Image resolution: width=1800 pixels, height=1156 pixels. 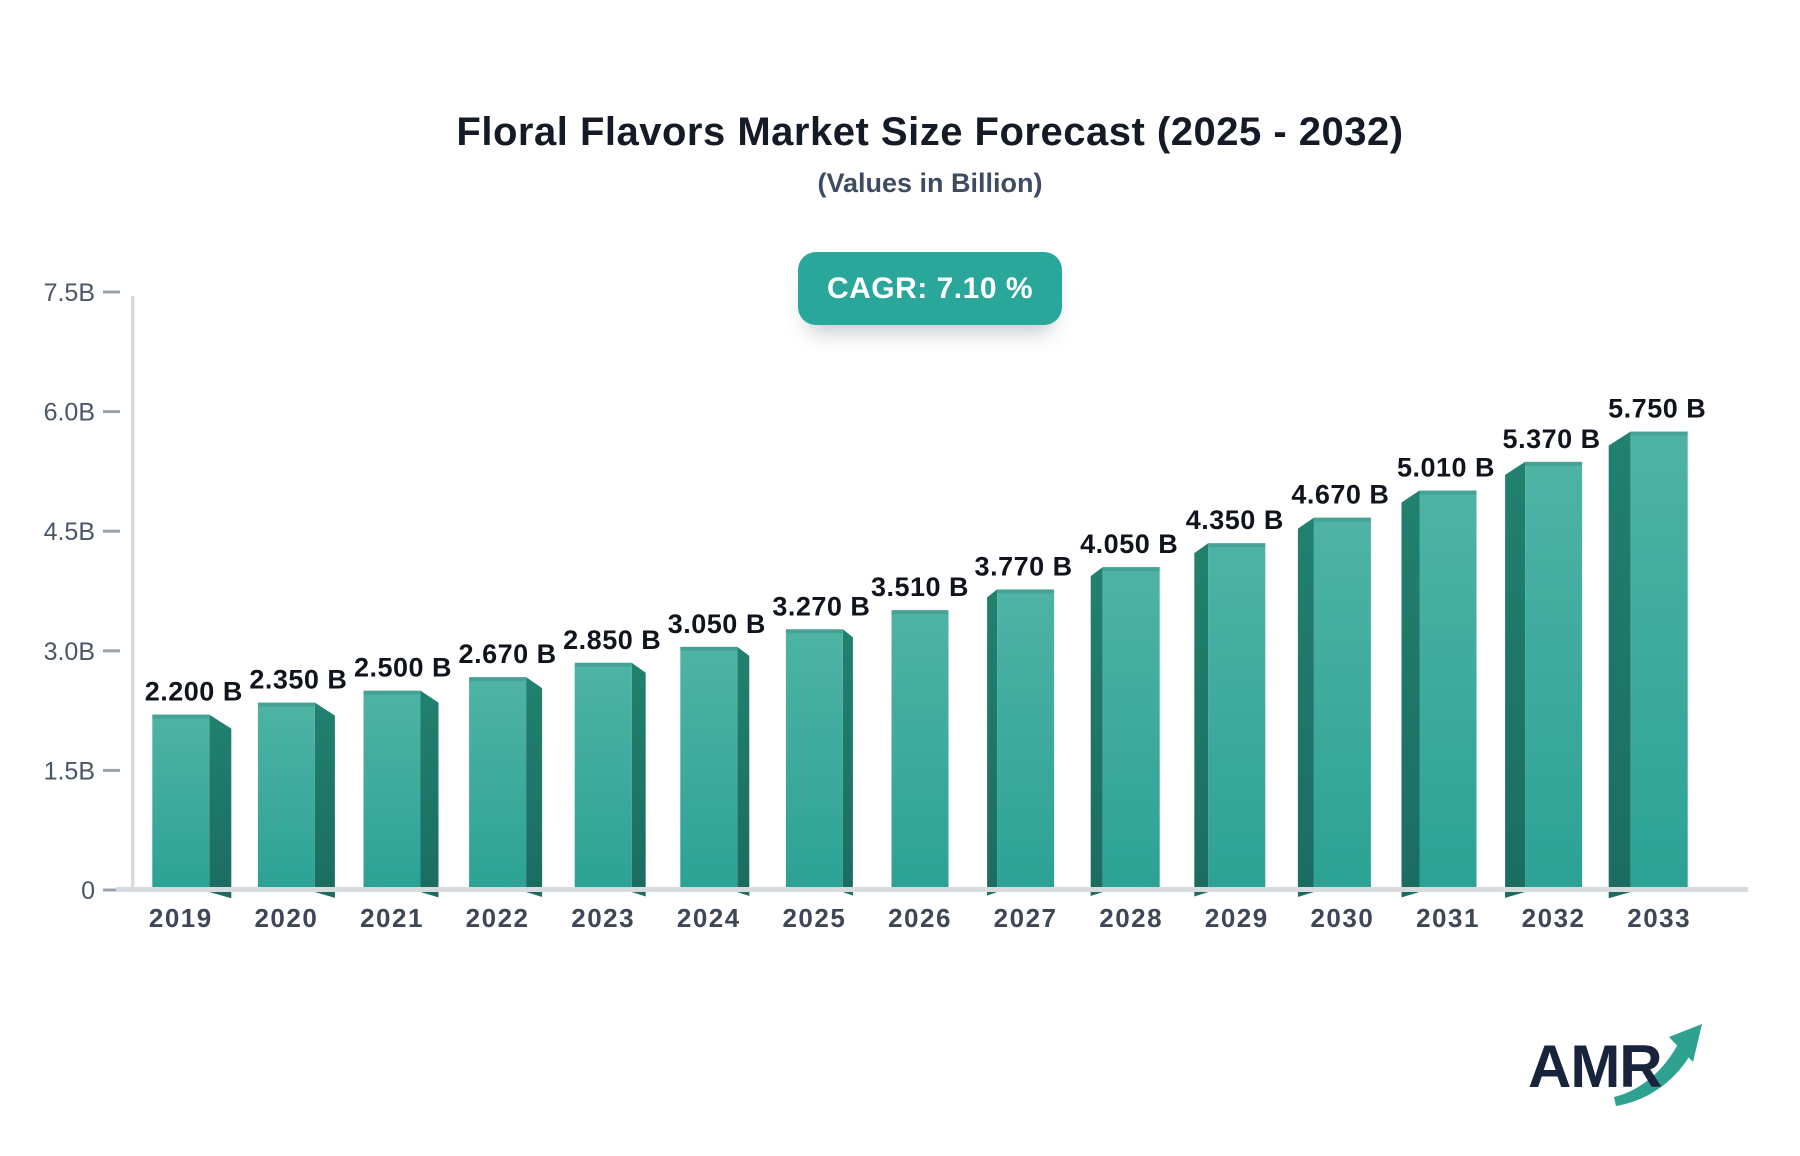 I want to click on bar-value-label: 3.770 B, so click(x=1024, y=566).